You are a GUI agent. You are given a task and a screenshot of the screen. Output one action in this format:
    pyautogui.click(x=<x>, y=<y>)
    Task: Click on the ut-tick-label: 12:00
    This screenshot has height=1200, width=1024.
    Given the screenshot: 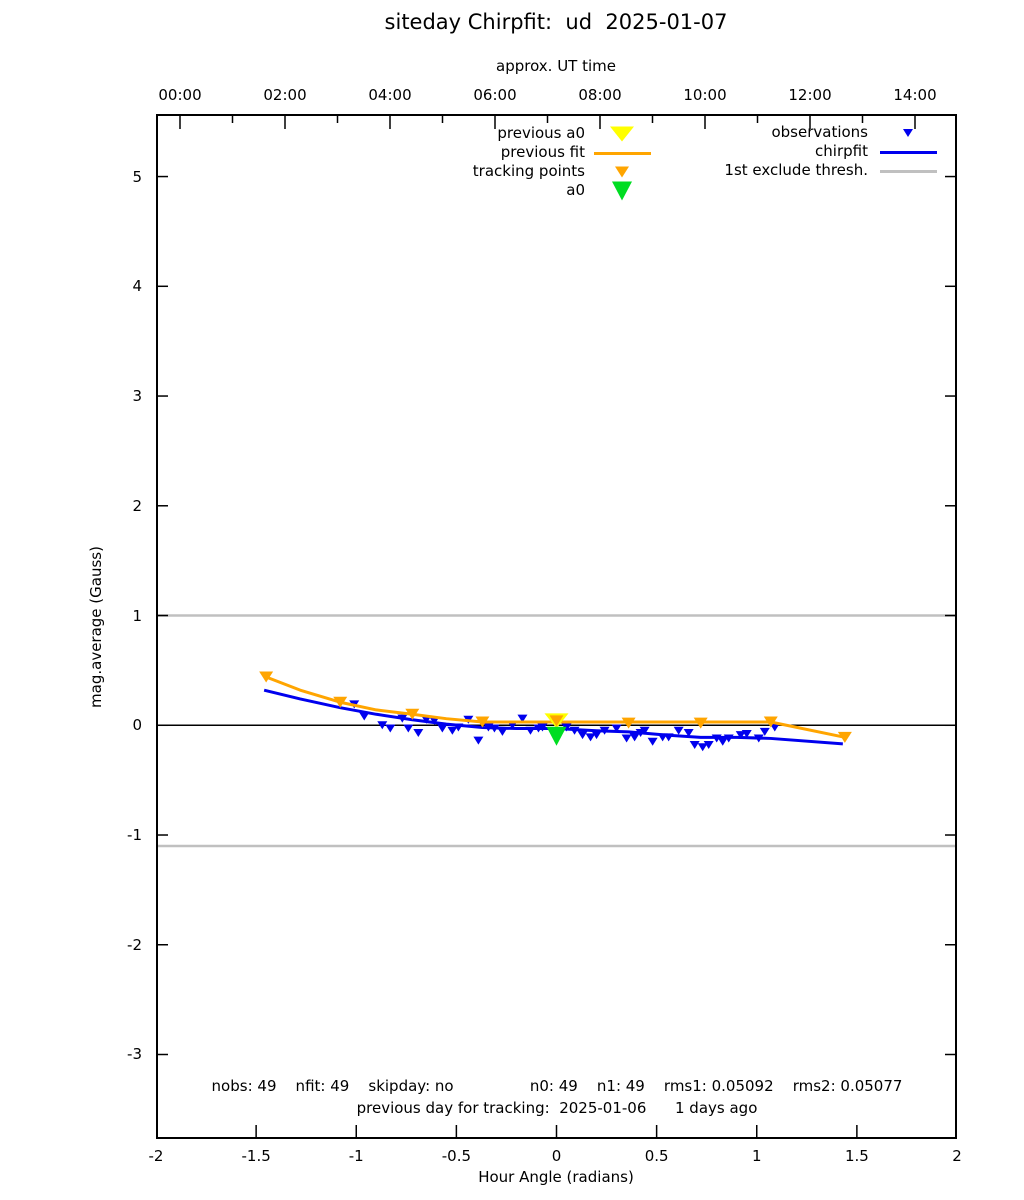 What is the action you would take?
    pyautogui.click(x=810, y=95)
    